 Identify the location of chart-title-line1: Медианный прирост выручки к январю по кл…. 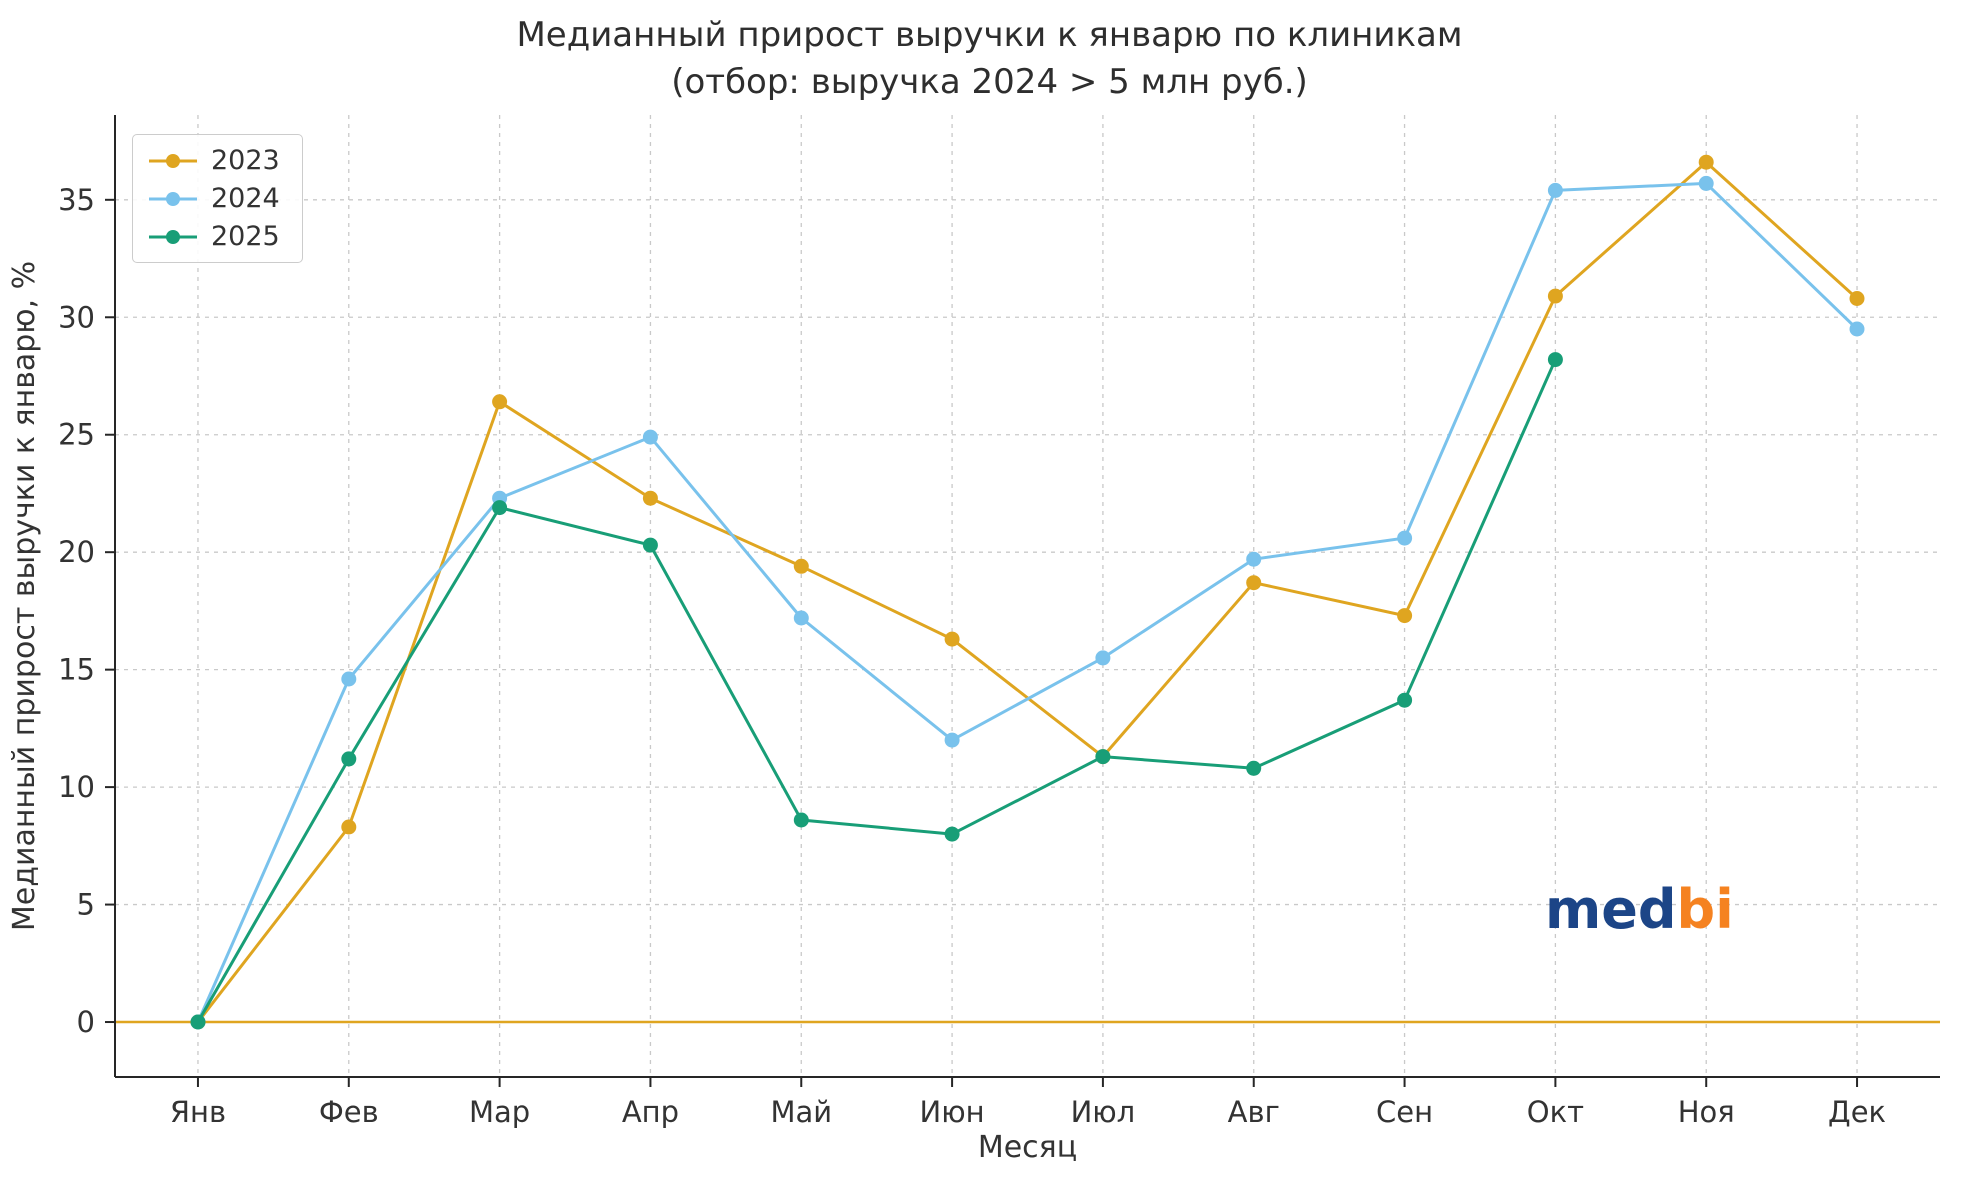
(989, 35).